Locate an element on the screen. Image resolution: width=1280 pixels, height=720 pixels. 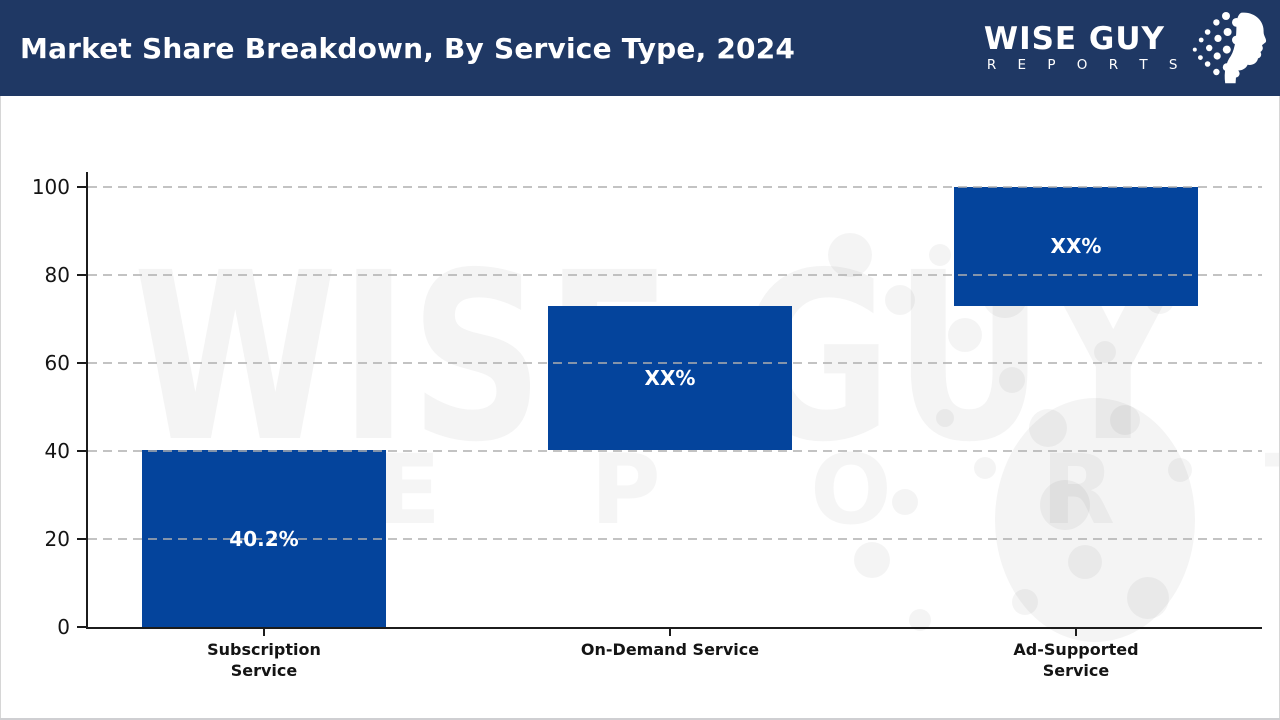
y-tick-label: 20 is located at coordinates (57, 539).